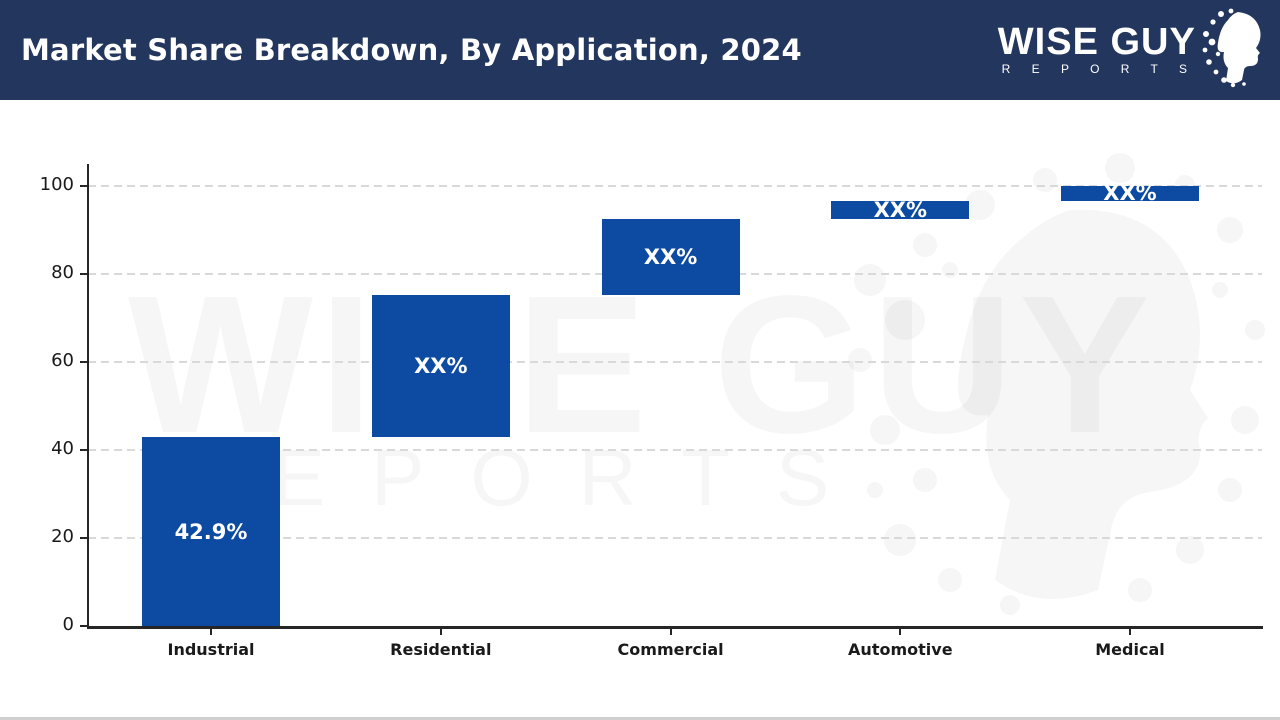 Image resolution: width=1280 pixels, height=720 pixels. I want to click on bar-value-label-commercial: XX%, so click(670, 256).